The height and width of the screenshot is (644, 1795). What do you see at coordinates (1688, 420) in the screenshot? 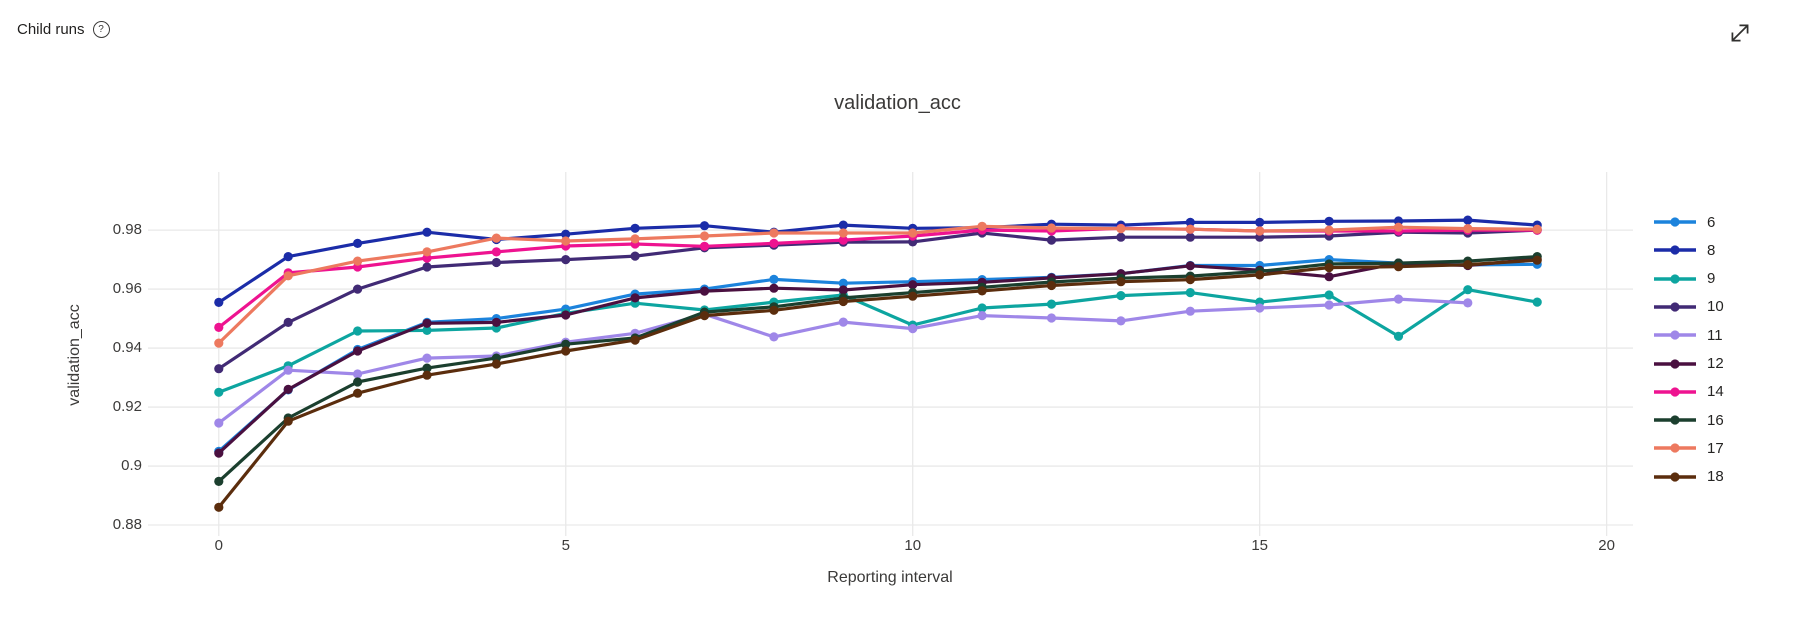
I see `legend-item-16: 16` at bounding box center [1688, 420].